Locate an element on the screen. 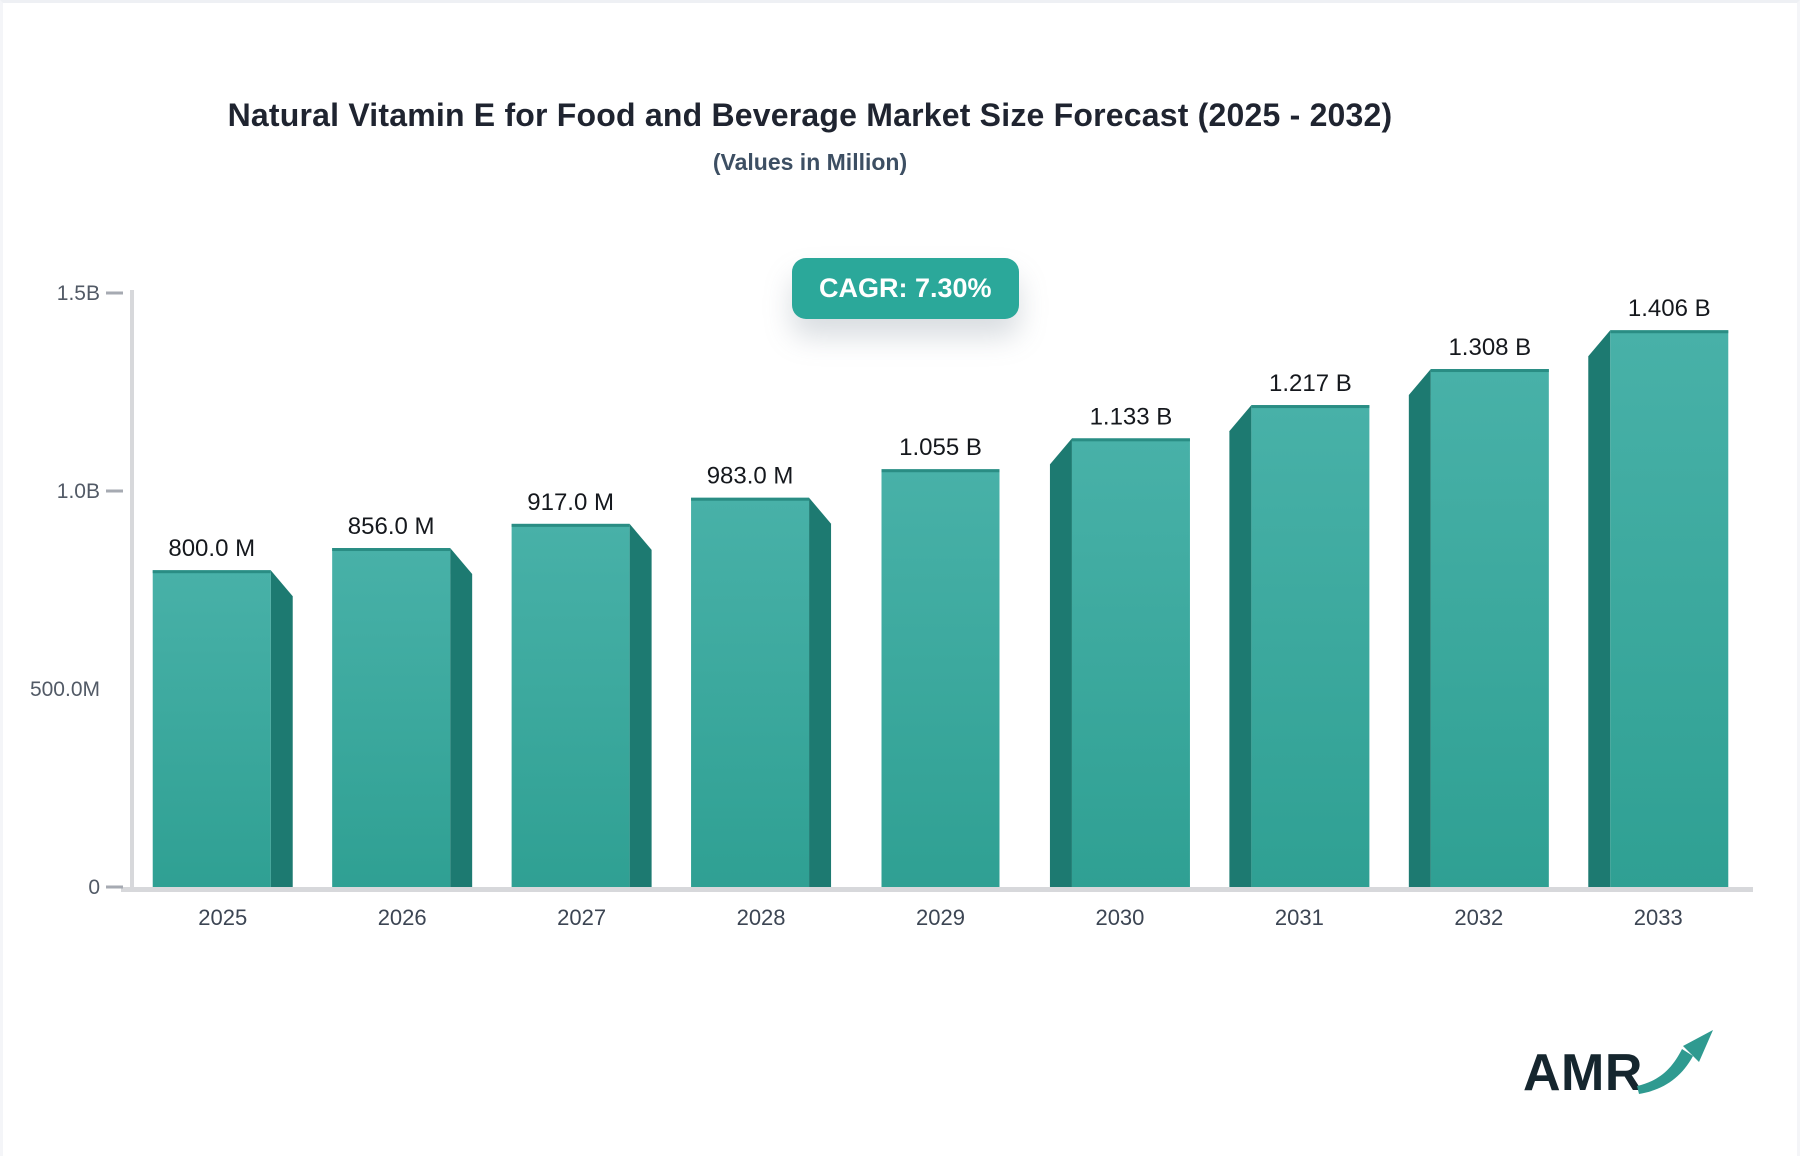 Image resolution: width=1800 pixels, height=1159 pixels. bar-group-2033: 1.406 B is located at coordinates (1658, 591).